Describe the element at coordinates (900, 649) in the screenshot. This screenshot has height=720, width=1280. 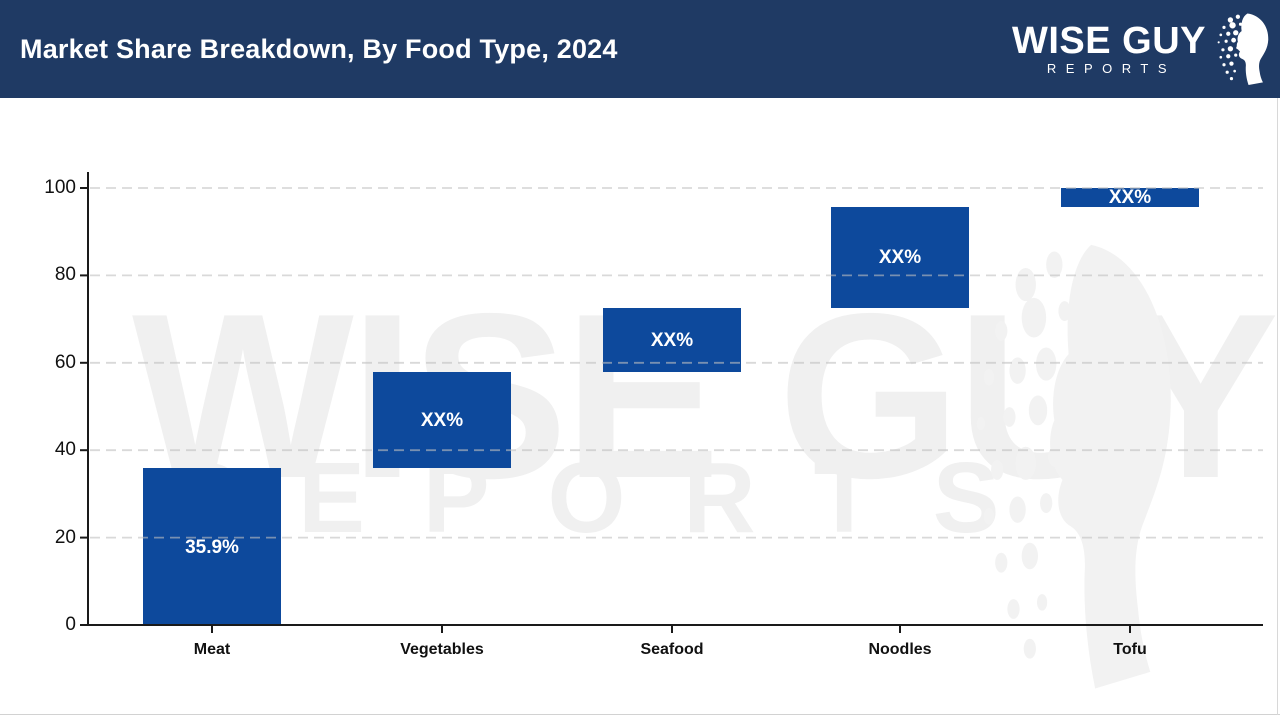
I see `x-category-label-noodles: Noodles` at that location.